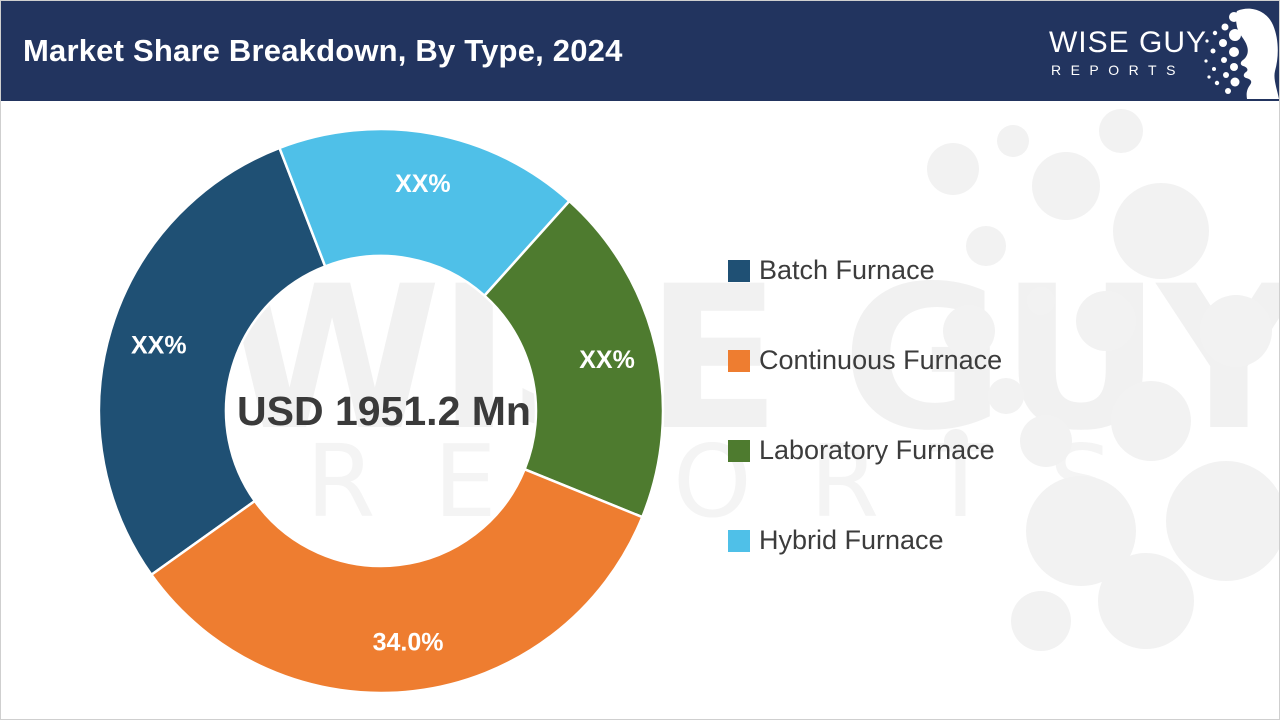 The image size is (1280, 720). What do you see at coordinates (877, 450) in the screenshot?
I see `legend-label-laboratory-furnace: Laboratory Furnace` at bounding box center [877, 450].